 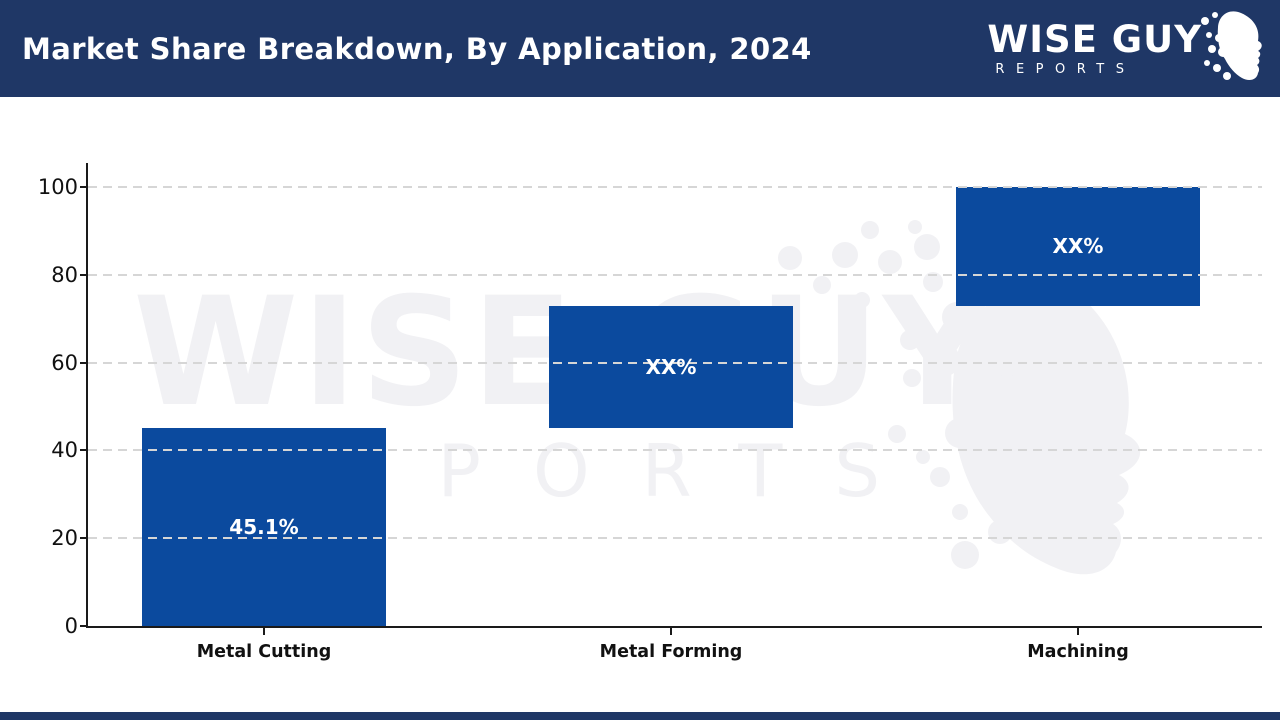 I want to click on brand-logo: WISE GUY REPORTS, so click(x=1127, y=49).